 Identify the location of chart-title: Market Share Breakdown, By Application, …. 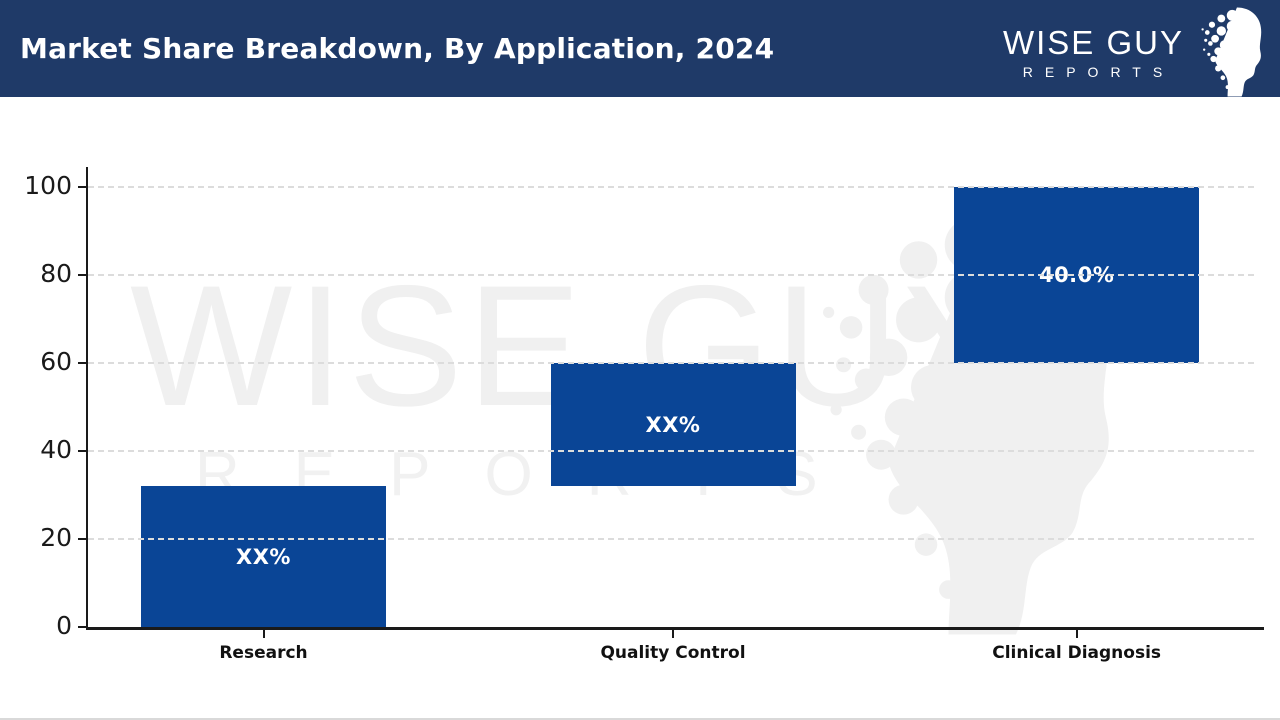
(397, 48).